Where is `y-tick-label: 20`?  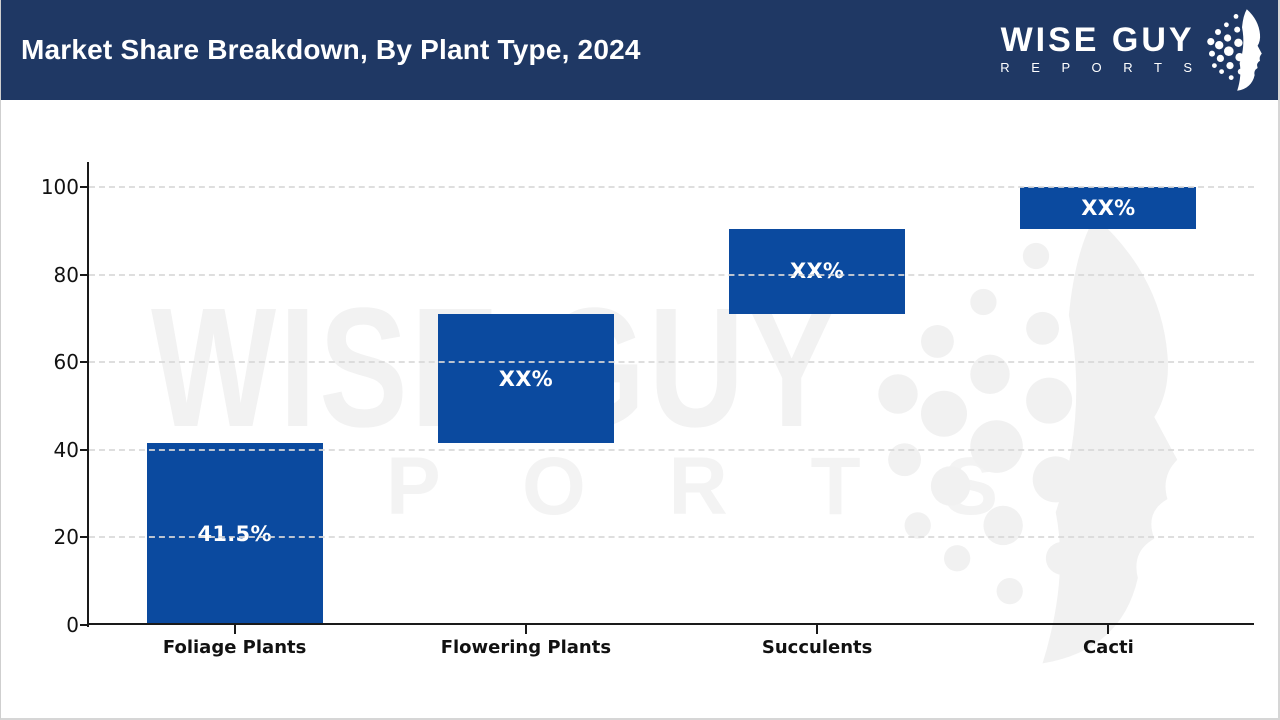
y-tick-label: 20 is located at coordinates (66, 537).